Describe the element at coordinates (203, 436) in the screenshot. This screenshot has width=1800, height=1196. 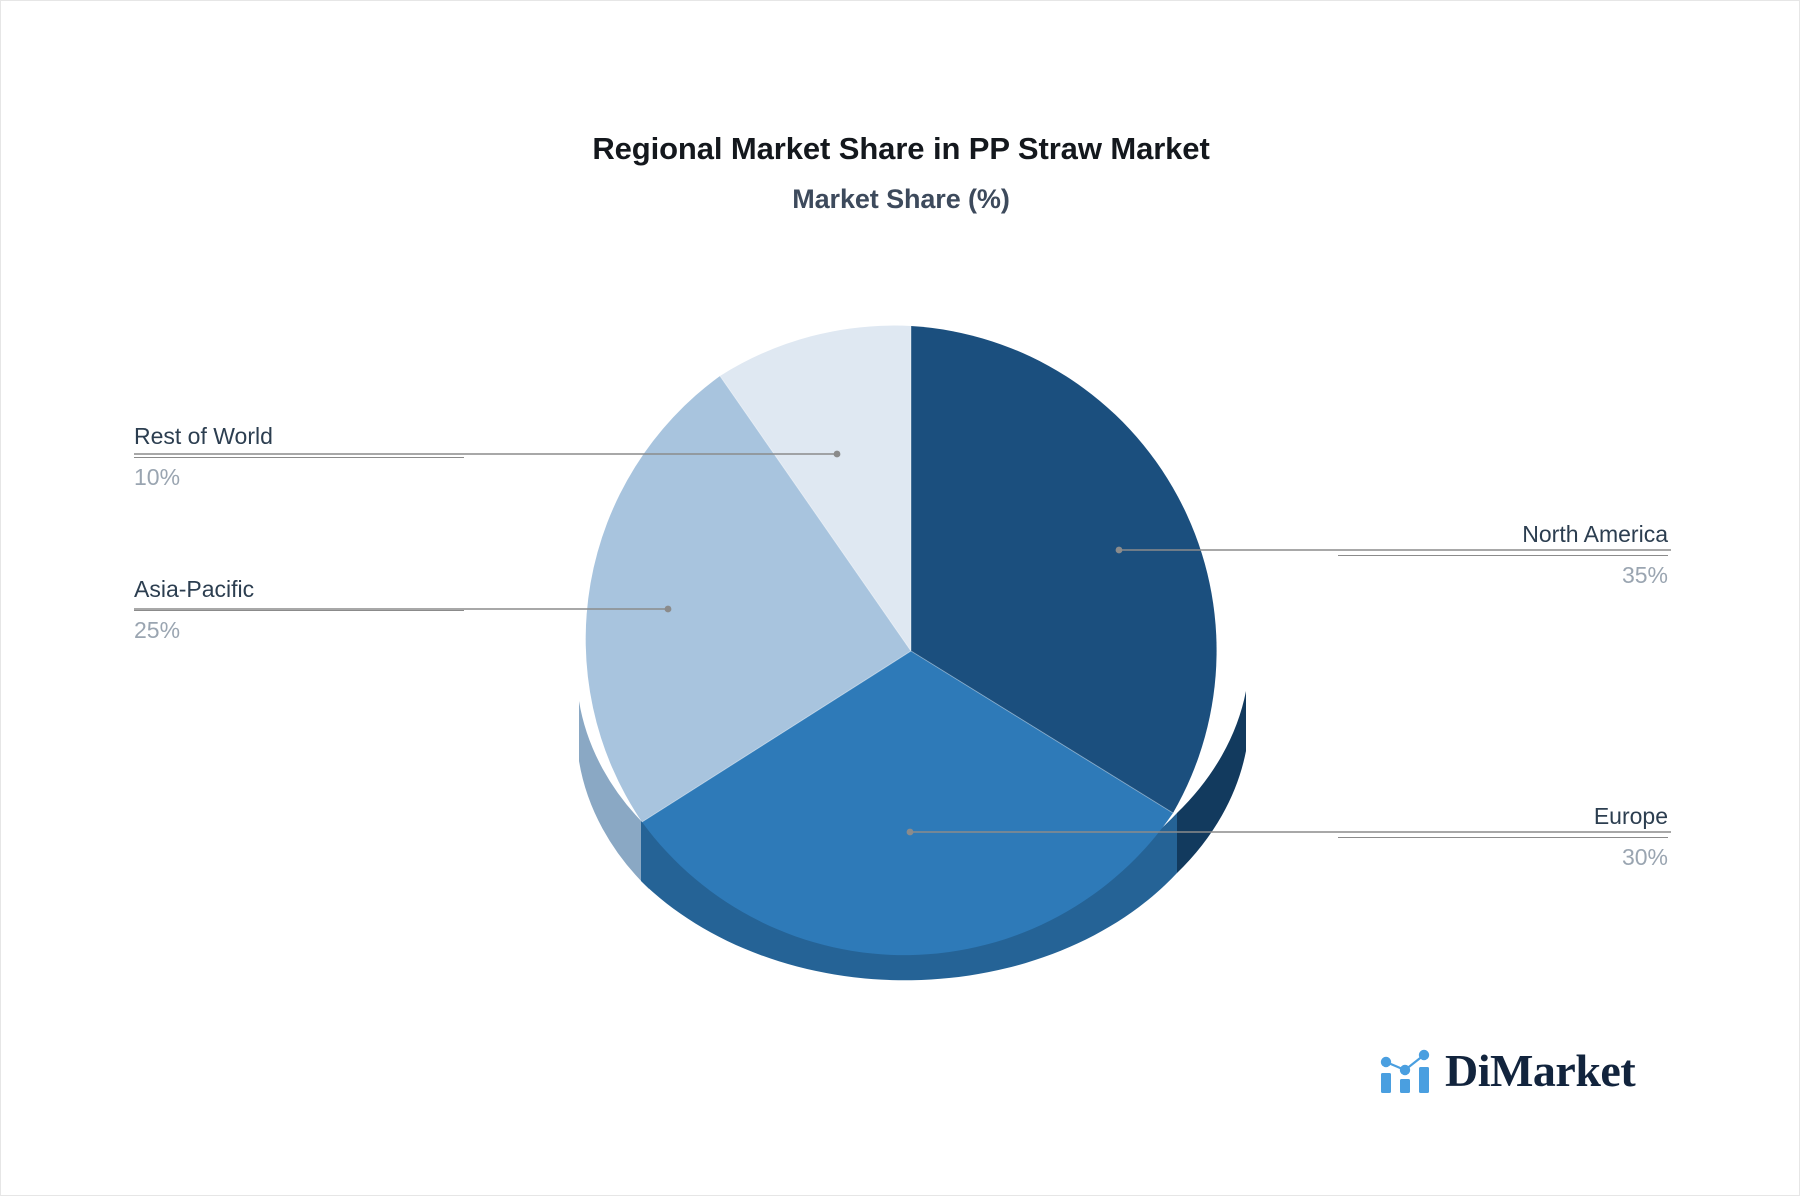
I see `pie-label-rest-of-world-name: Rest of World` at that location.